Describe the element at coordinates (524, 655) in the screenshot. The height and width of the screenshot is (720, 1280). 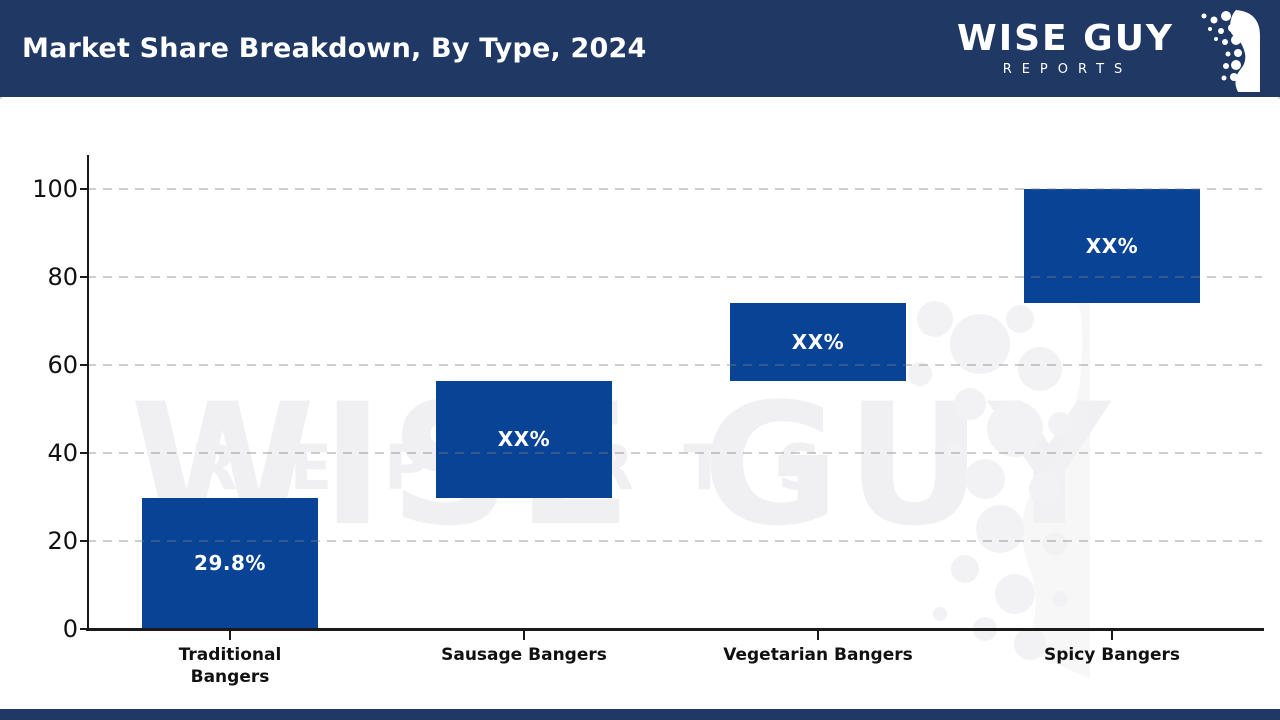
I see `x-tick-label-1: Sausage Bangers` at that location.